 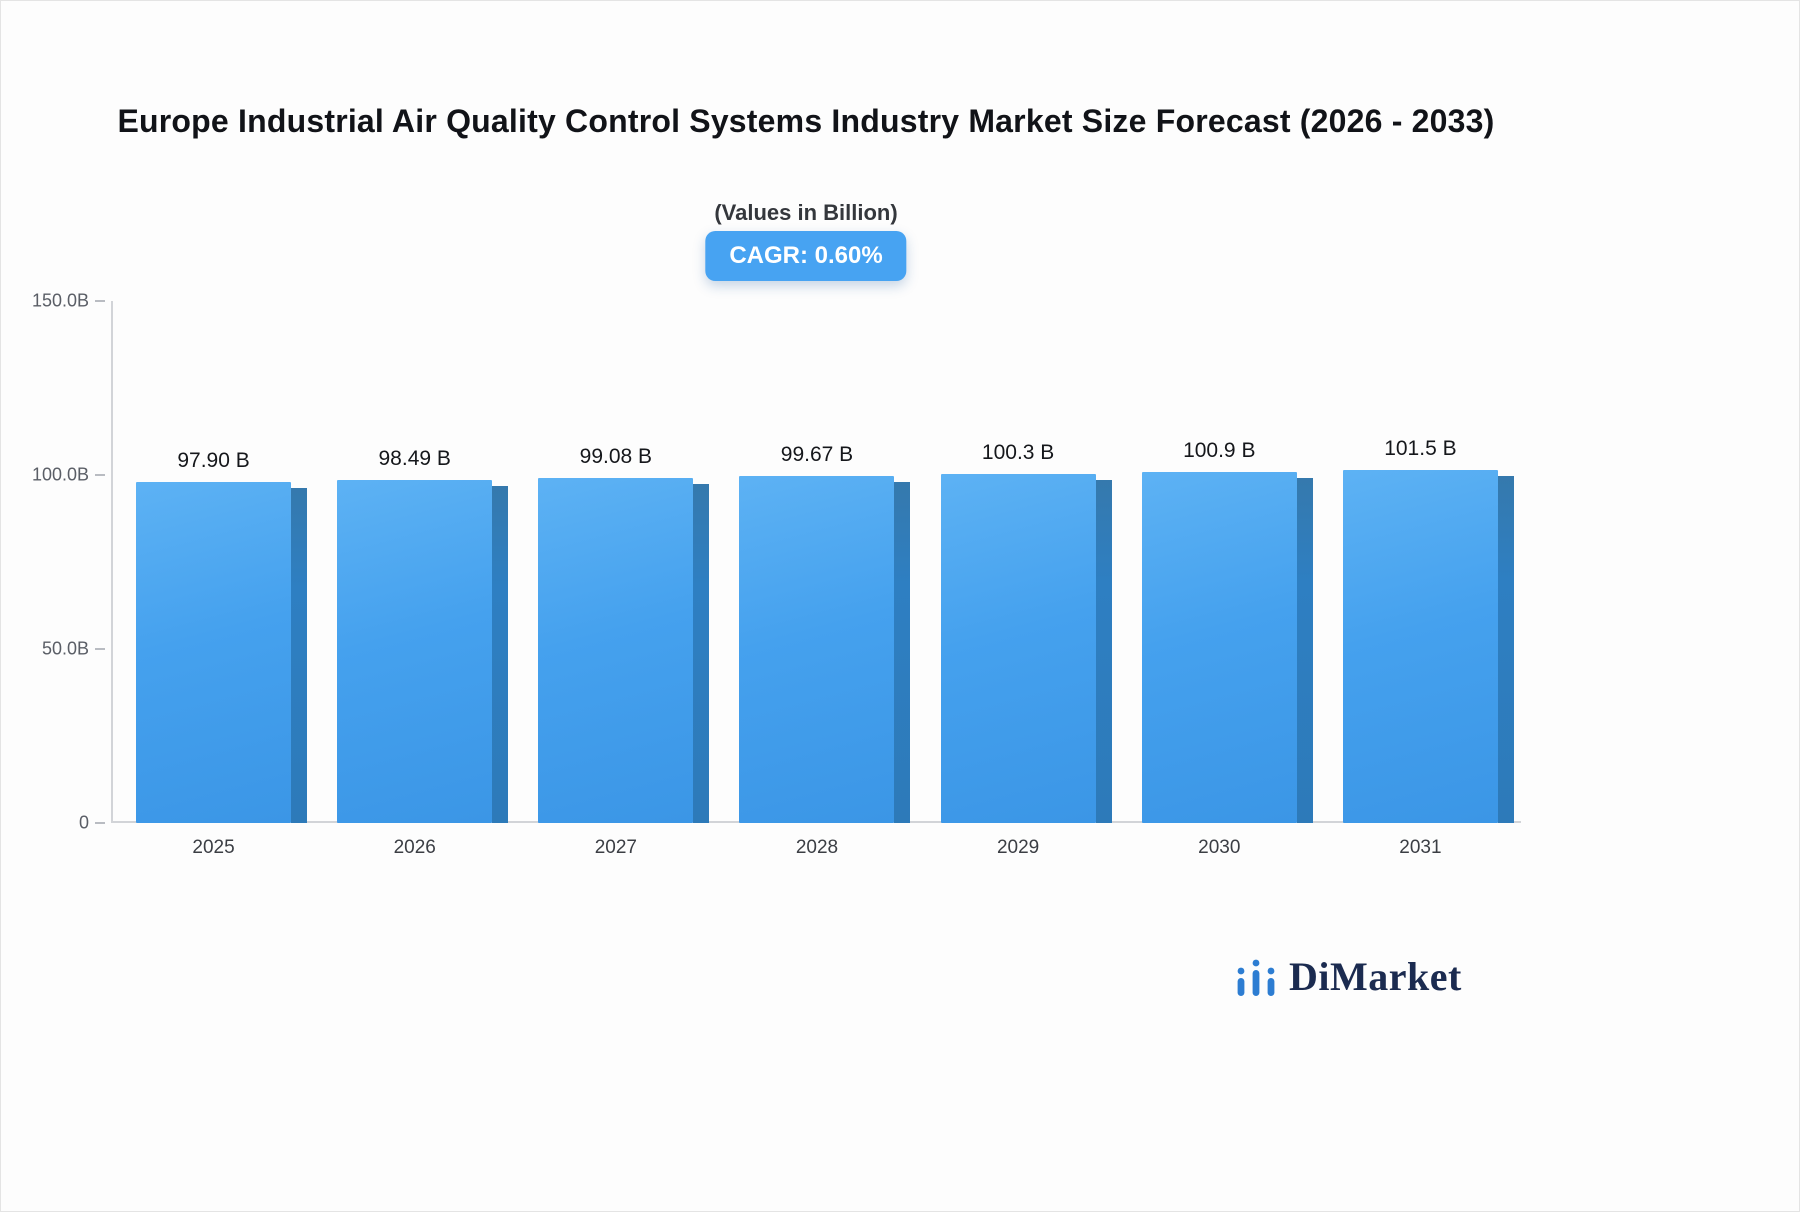 What do you see at coordinates (1420, 448) in the screenshot?
I see `bar-value-label: 101.5 B` at bounding box center [1420, 448].